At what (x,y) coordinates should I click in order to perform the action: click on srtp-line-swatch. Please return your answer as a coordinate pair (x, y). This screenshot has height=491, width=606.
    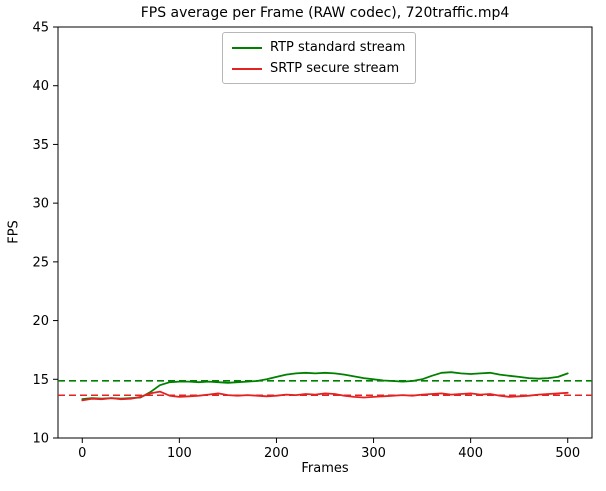
    Looking at the image, I should click on (247, 68).